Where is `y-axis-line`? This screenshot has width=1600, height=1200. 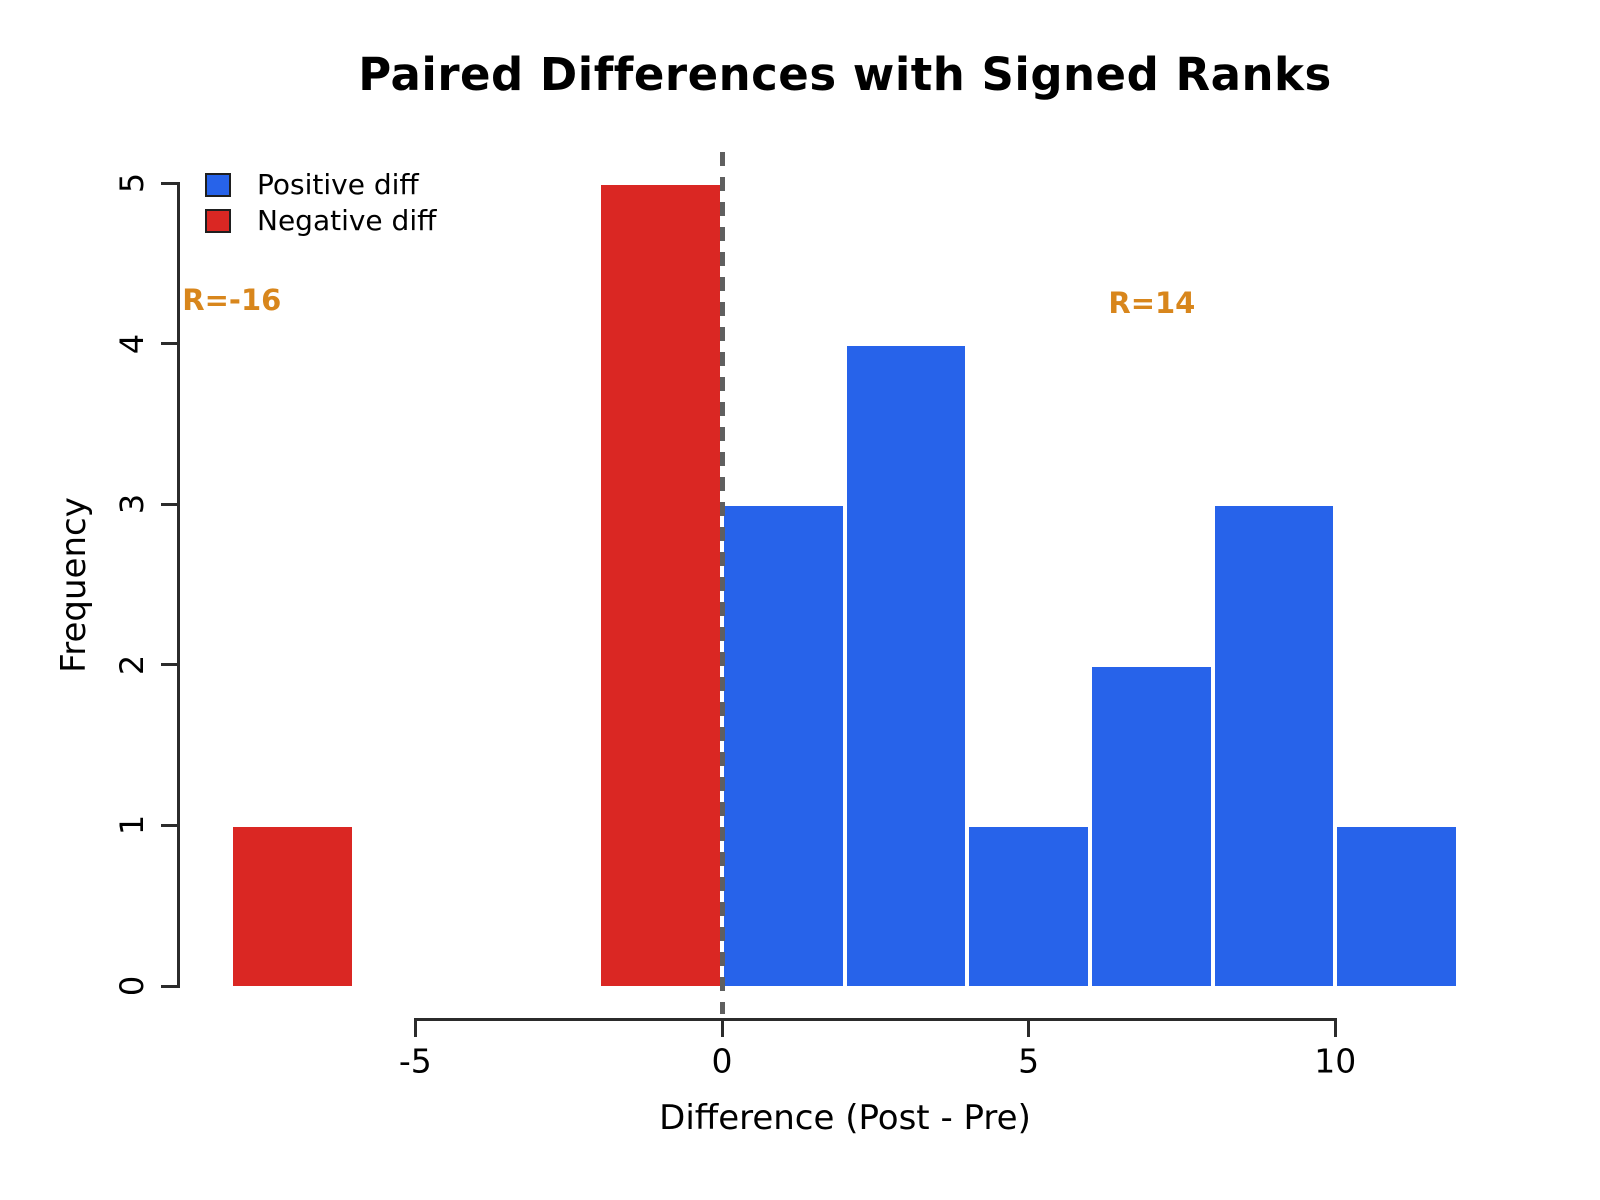 y-axis-line is located at coordinates (178, 585).